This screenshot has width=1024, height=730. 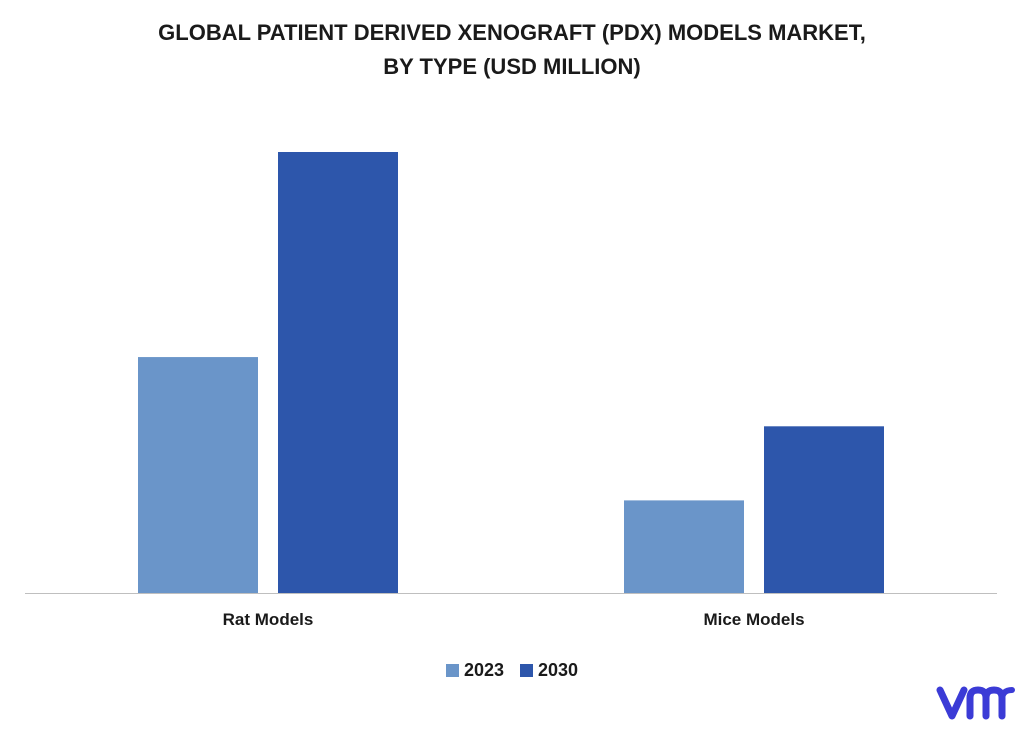 I want to click on legend-label-2030: 2030, so click(x=558, y=670).